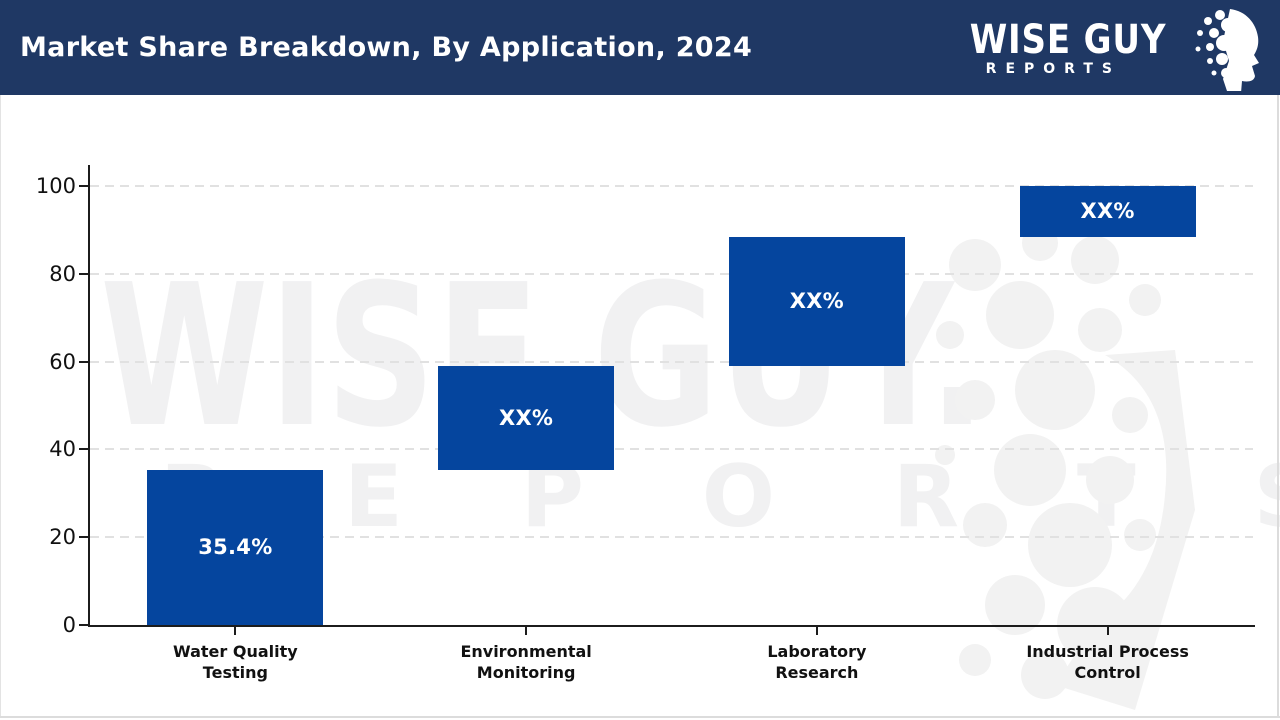 This screenshot has width=1280, height=720. I want to click on page-right-border, so click(1278, 405).